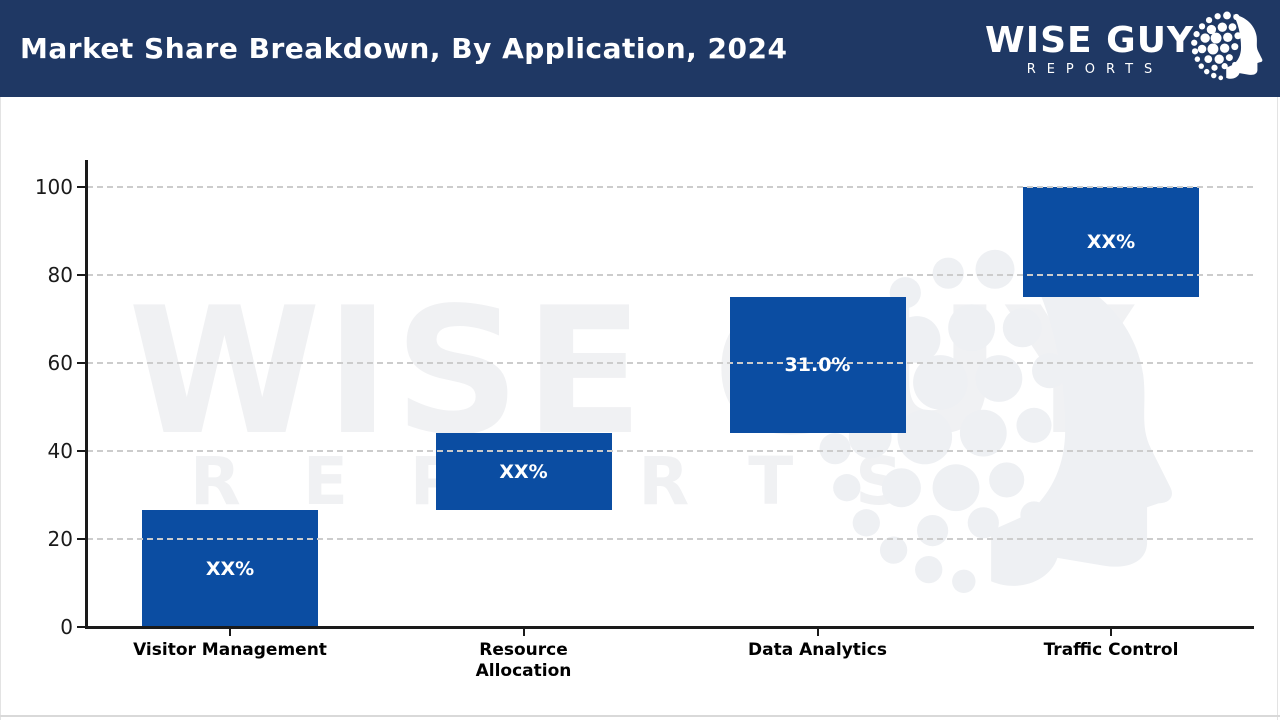 The width and height of the screenshot is (1280, 720). I want to click on gridline-y100, so click(670, 186).